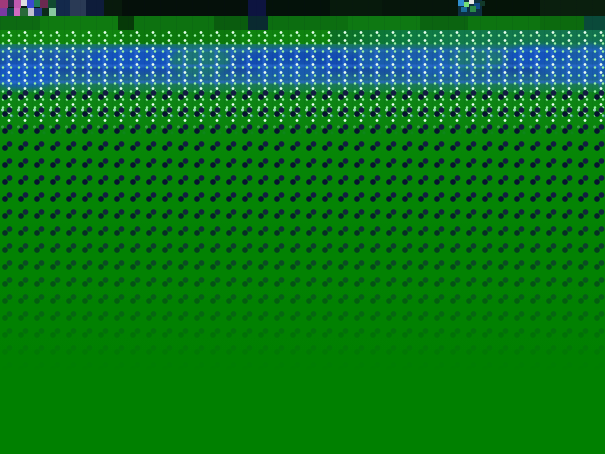 The height and width of the screenshot is (454, 605). I want to click on noise-cluster-left, so click(28, 8).